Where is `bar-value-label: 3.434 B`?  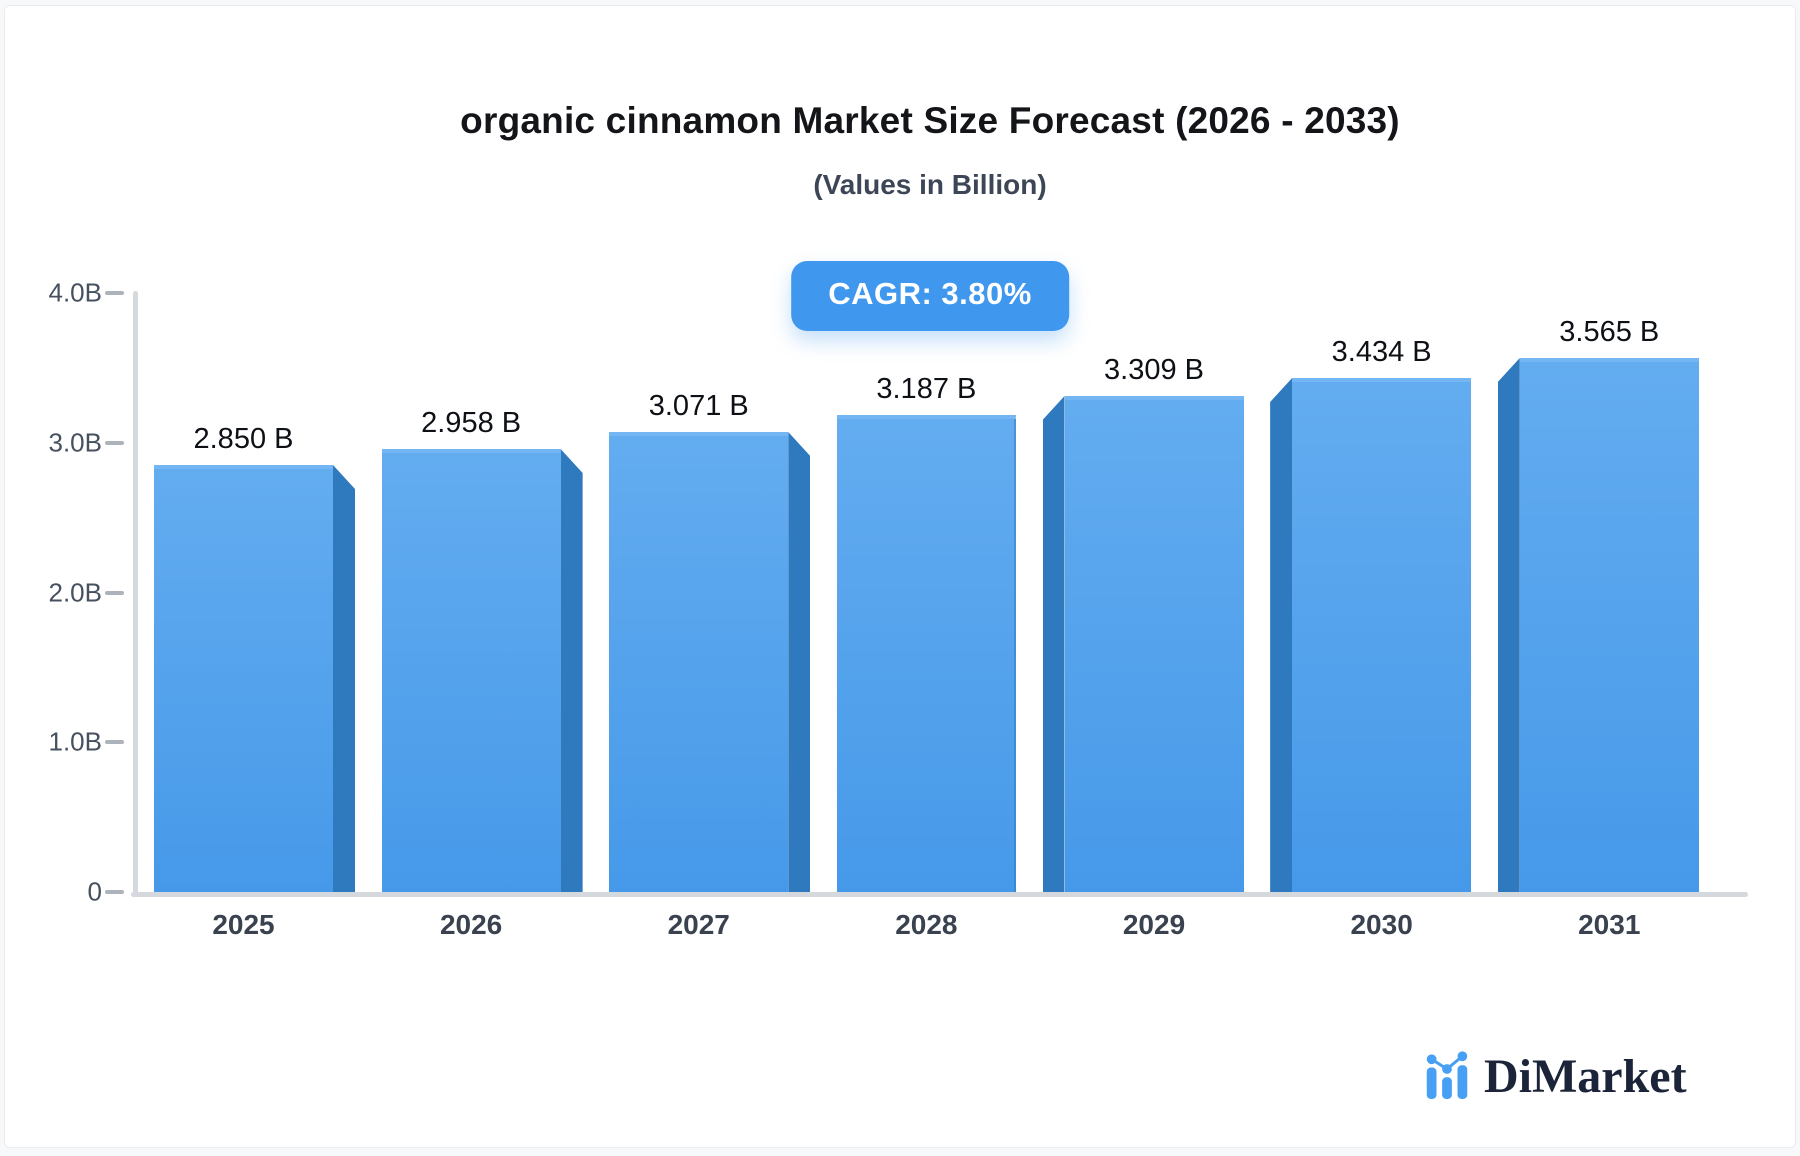
bar-value-label: 3.434 B is located at coordinates (1381, 352).